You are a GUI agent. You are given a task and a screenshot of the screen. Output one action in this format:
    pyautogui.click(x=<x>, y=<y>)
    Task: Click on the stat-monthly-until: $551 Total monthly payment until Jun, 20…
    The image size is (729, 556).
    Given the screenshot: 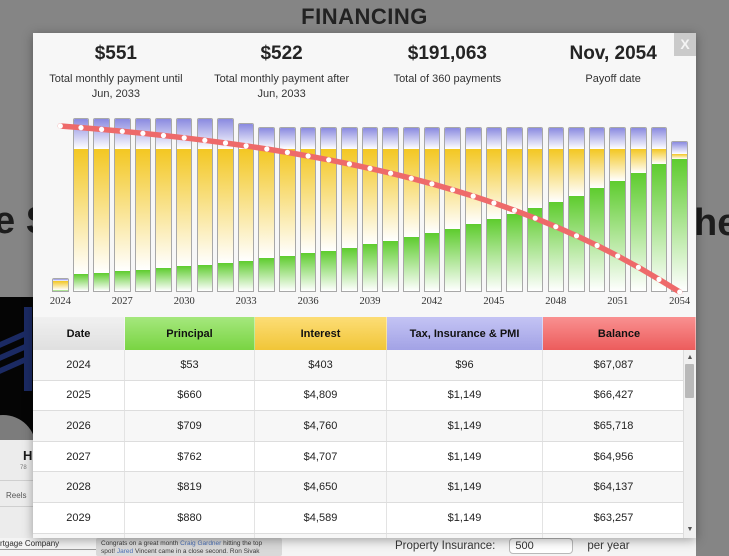 What is the action you would take?
    pyautogui.click(x=116, y=72)
    